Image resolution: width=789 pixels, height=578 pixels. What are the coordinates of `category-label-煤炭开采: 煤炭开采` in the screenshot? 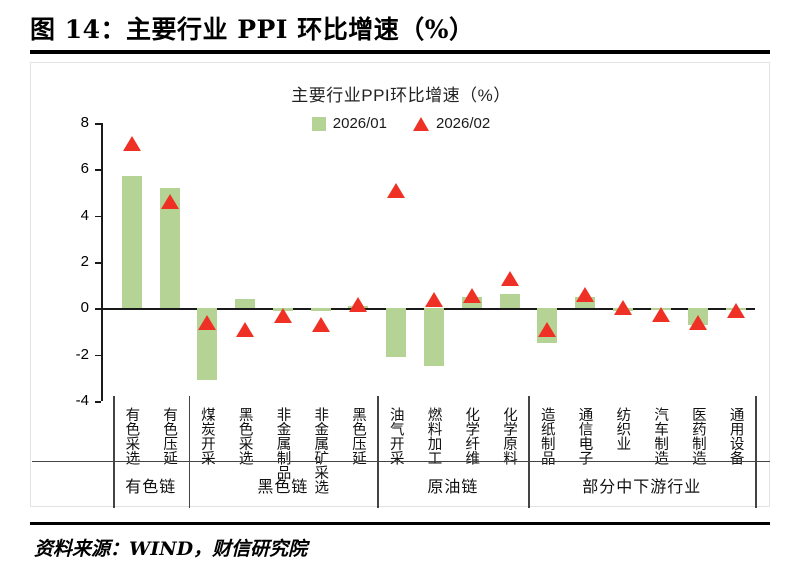 It's located at (206, 436).